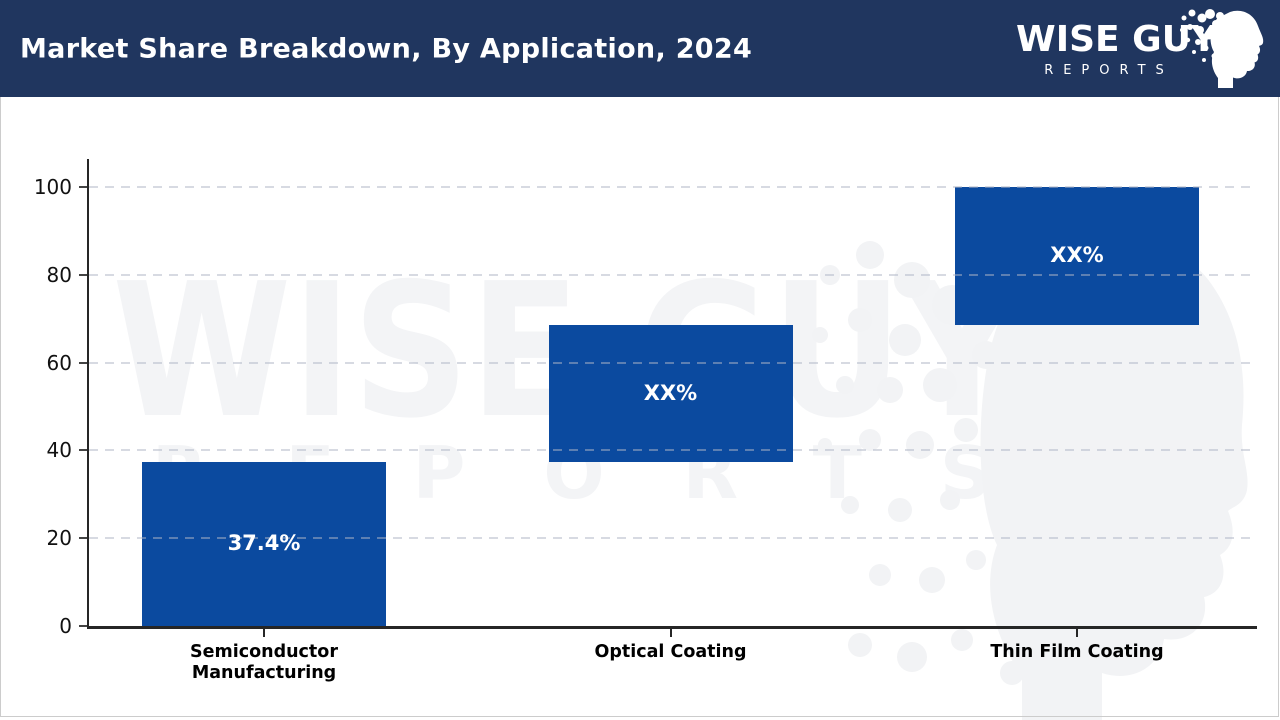 The height and width of the screenshot is (720, 1280). Describe the element at coordinates (59, 538) in the screenshot. I see `y-tick-label-20: 20` at that location.